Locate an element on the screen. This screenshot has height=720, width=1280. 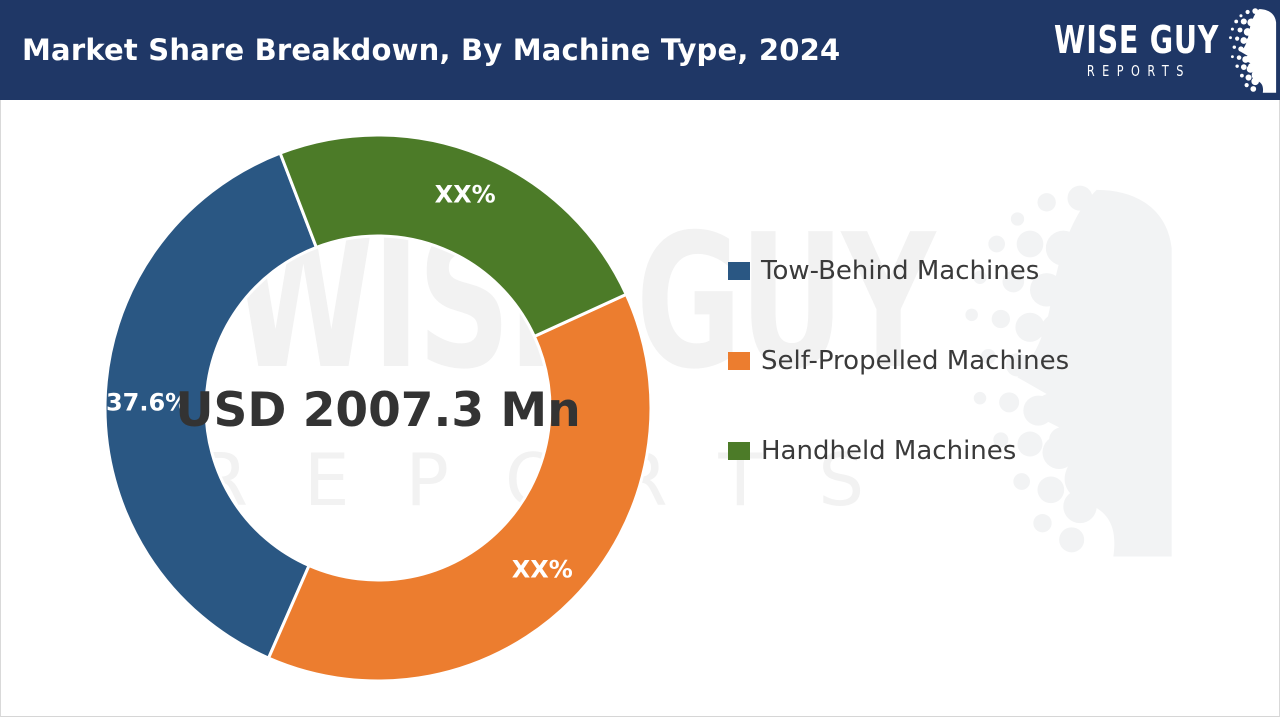
legend-label: Self-Propelled Machines is located at coordinates (915, 361).